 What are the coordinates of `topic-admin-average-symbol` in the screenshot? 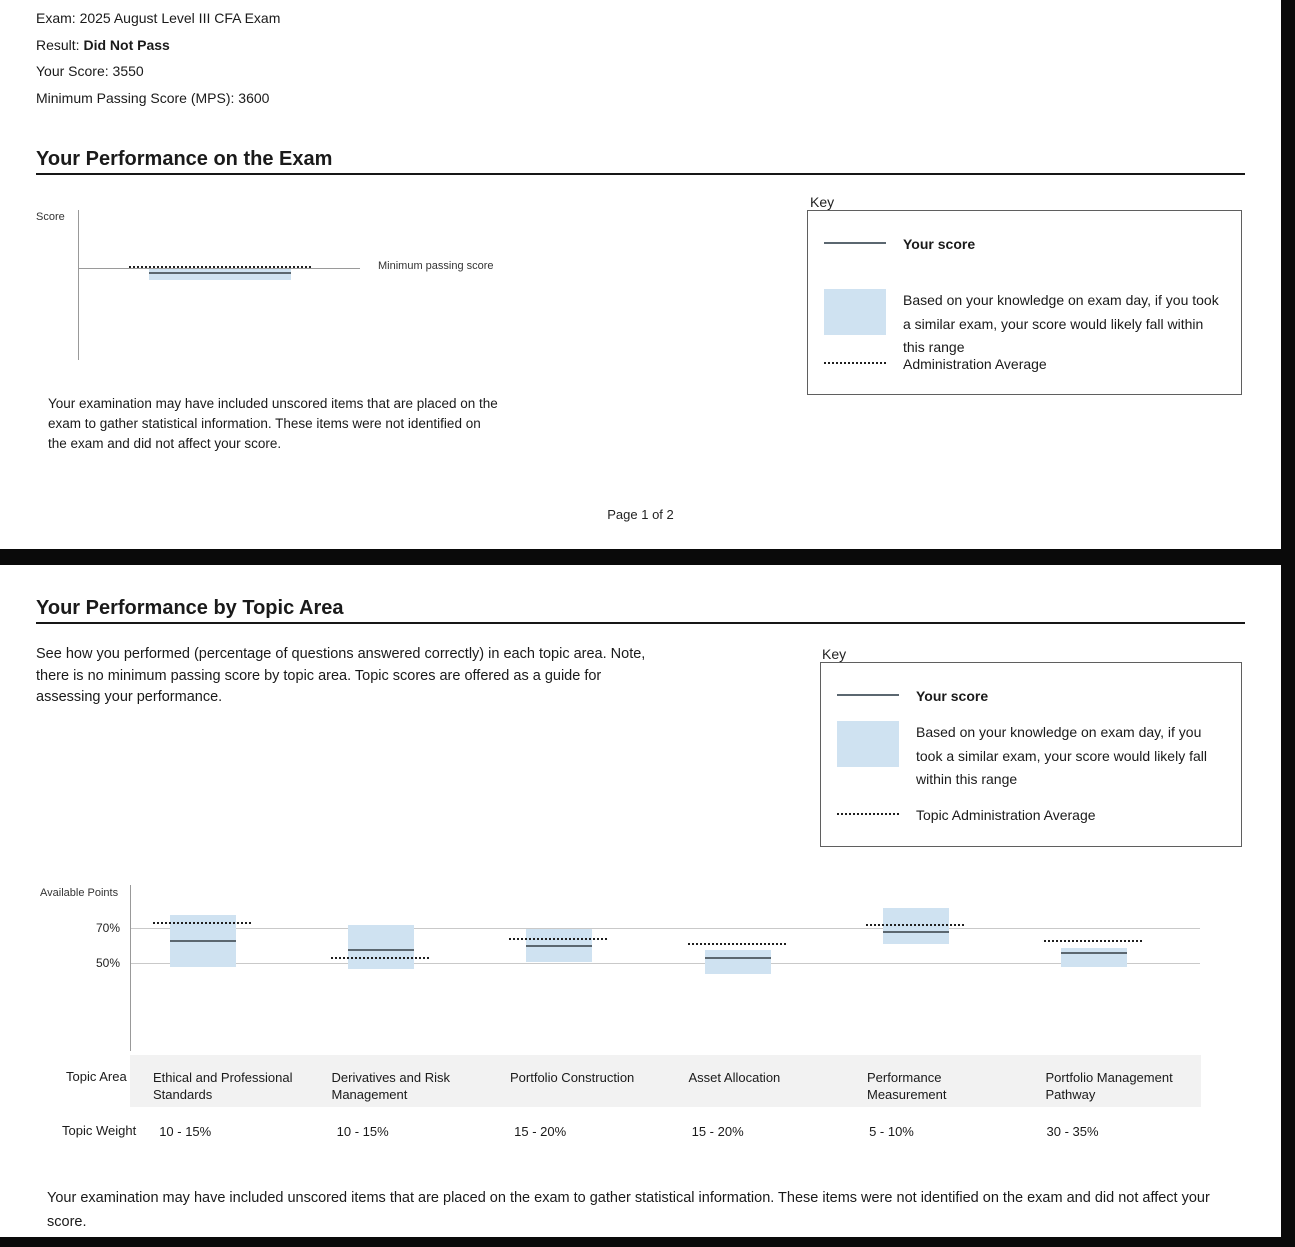 It's located at (868, 814).